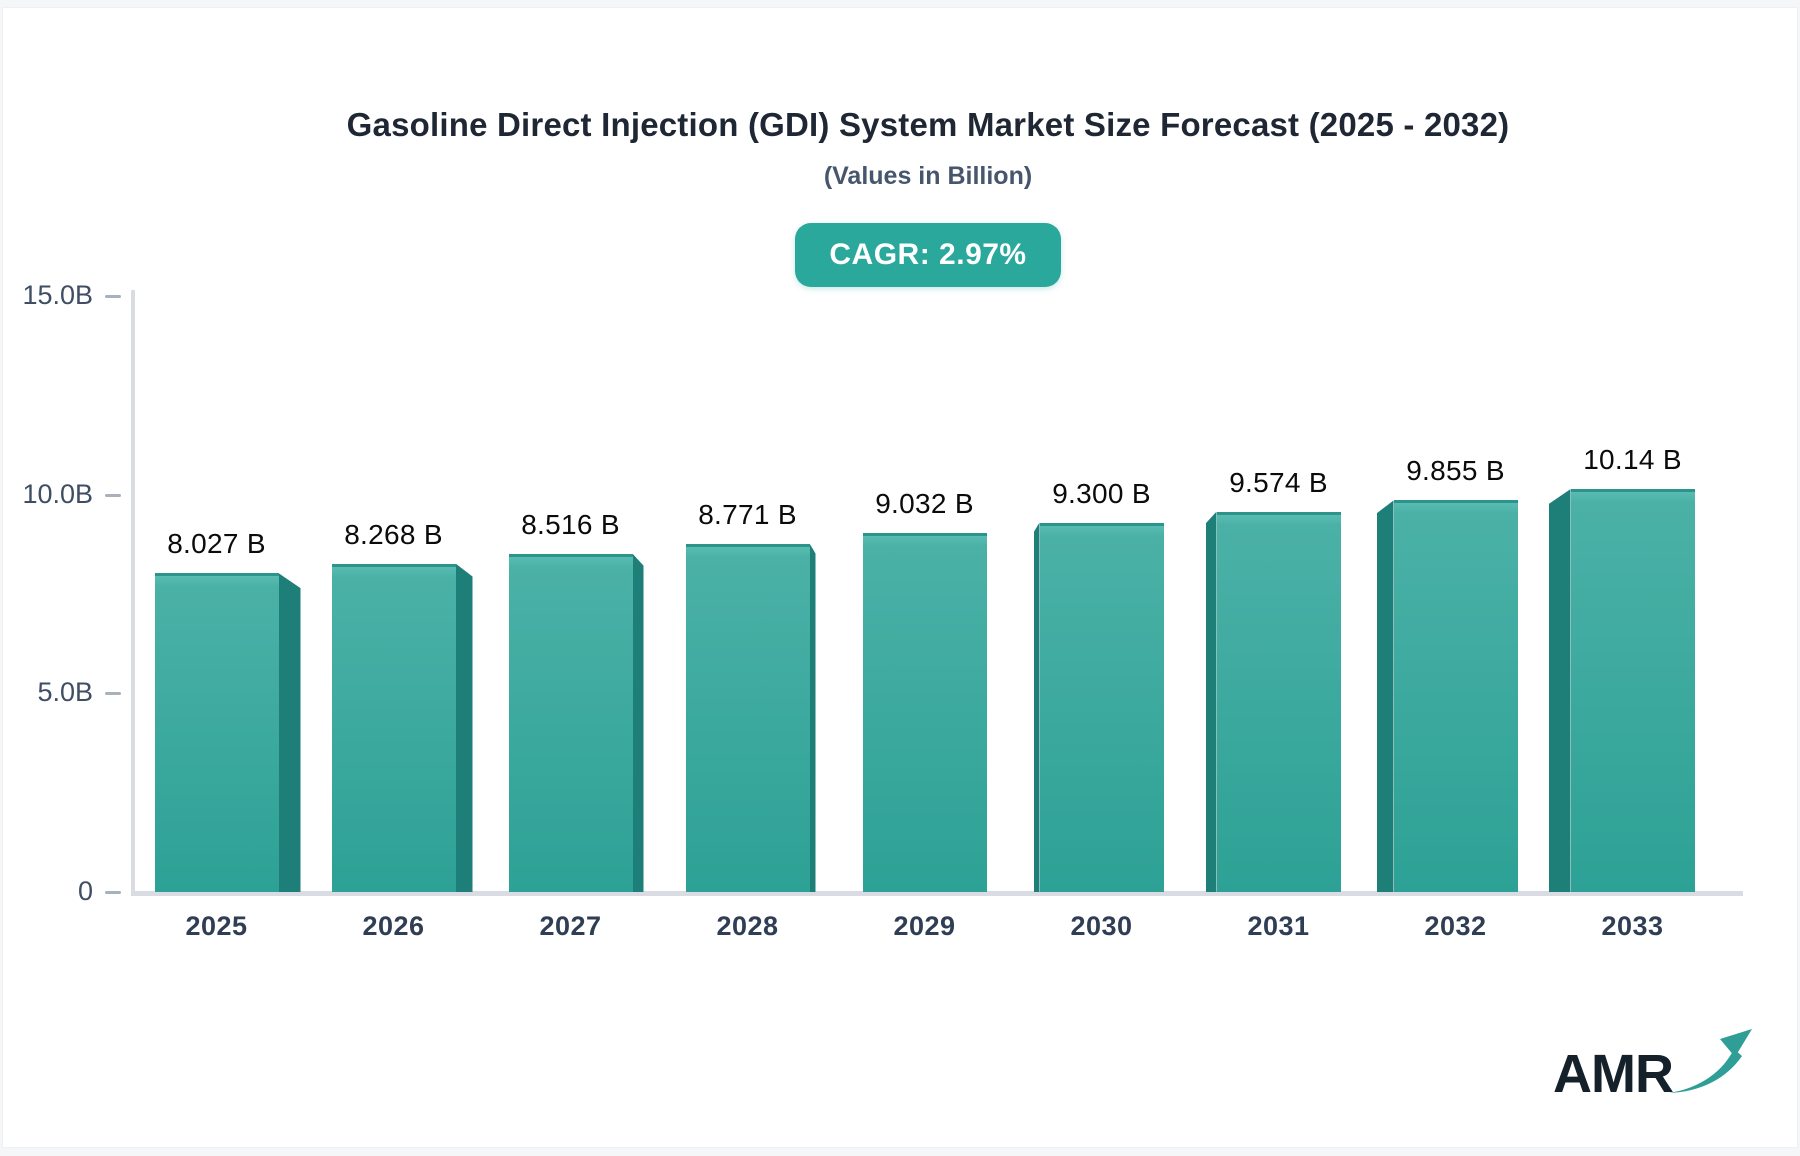 This screenshot has width=1800, height=1156. Describe the element at coordinates (1101, 493) in the screenshot. I see `bar-value-label: 9.300 B` at that location.